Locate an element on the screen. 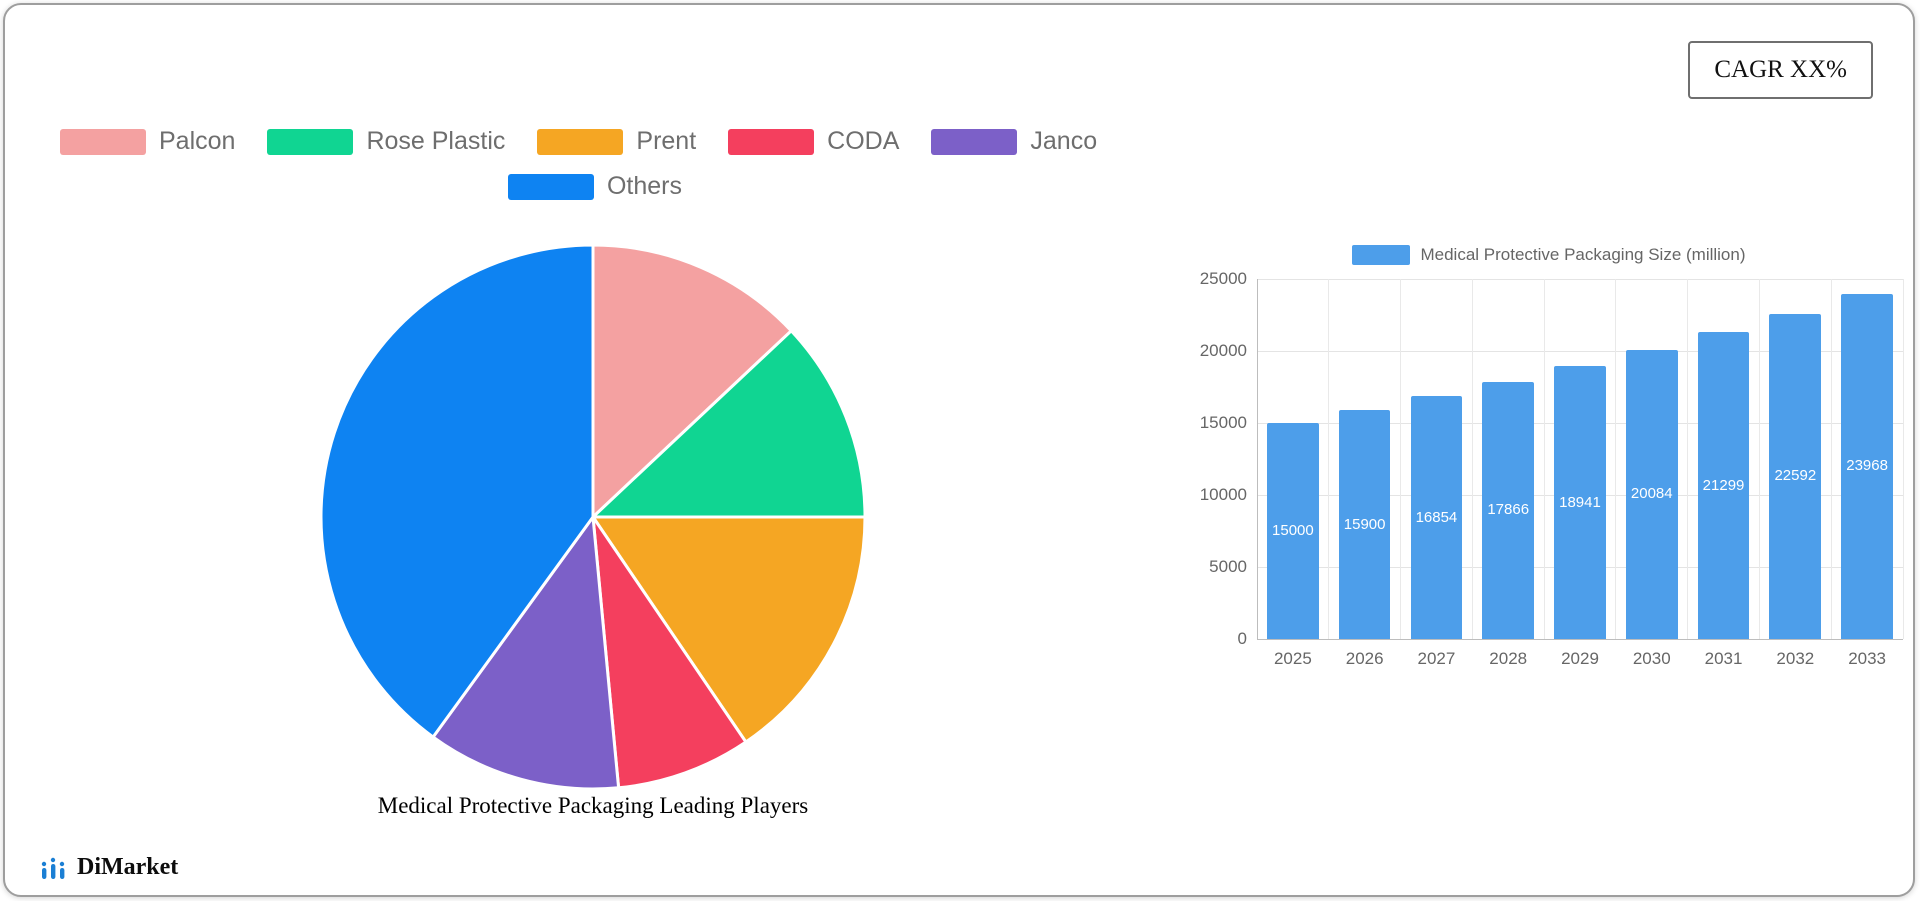 The height and width of the screenshot is (901, 1920). y-tick-label-15000: 15000 is located at coordinates (1223, 422).